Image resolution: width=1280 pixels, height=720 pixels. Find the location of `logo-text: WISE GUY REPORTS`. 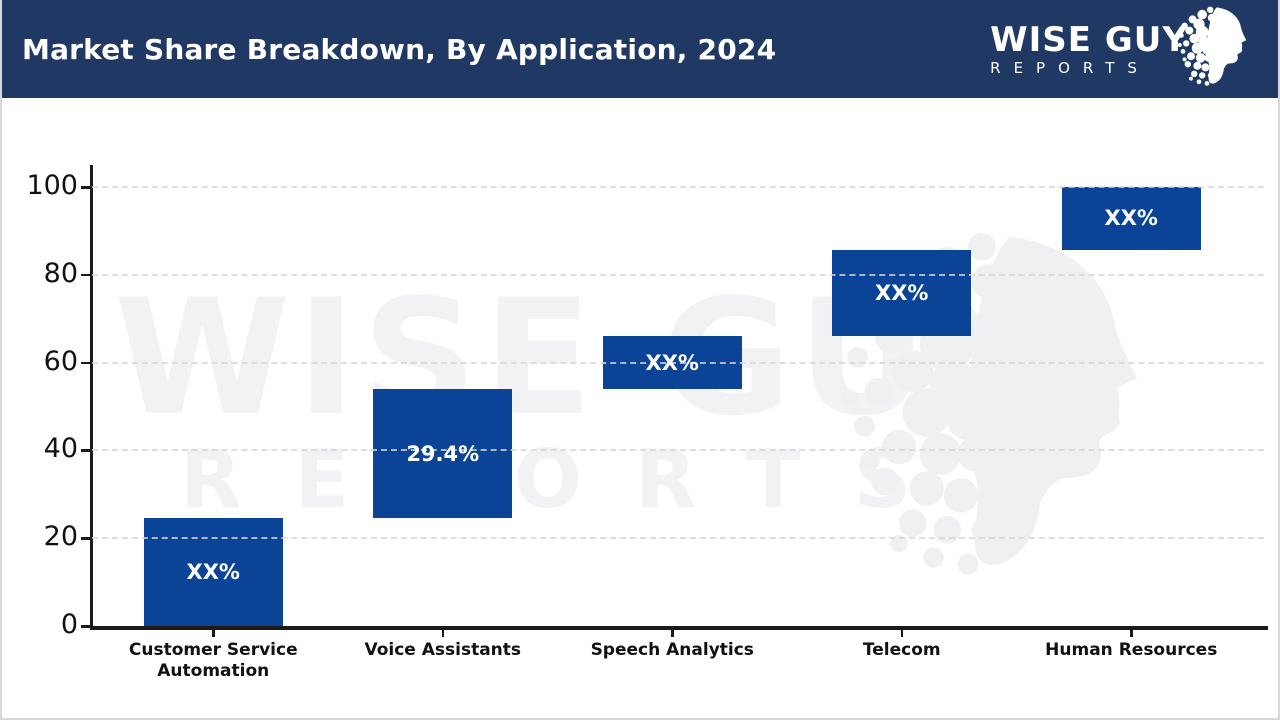

logo-text: WISE GUY REPORTS is located at coordinates (1089, 49).